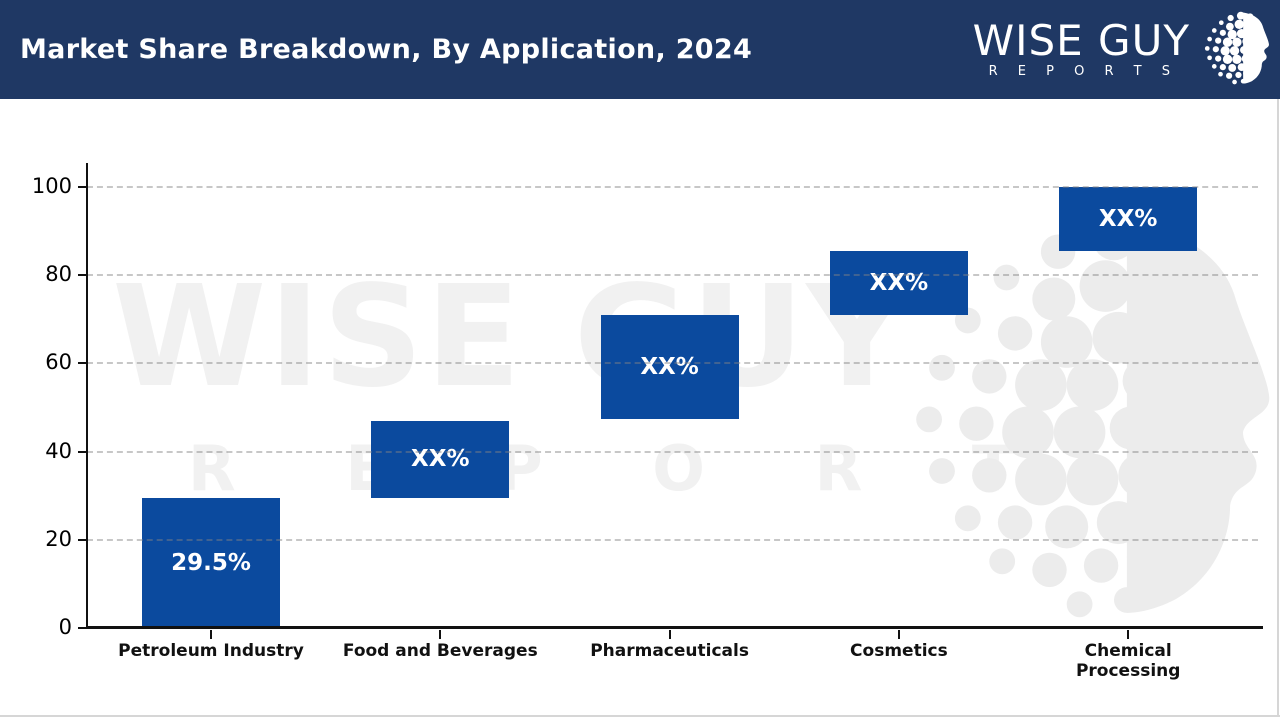  What do you see at coordinates (87, 396) in the screenshot?
I see `y-axis-line` at bounding box center [87, 396].